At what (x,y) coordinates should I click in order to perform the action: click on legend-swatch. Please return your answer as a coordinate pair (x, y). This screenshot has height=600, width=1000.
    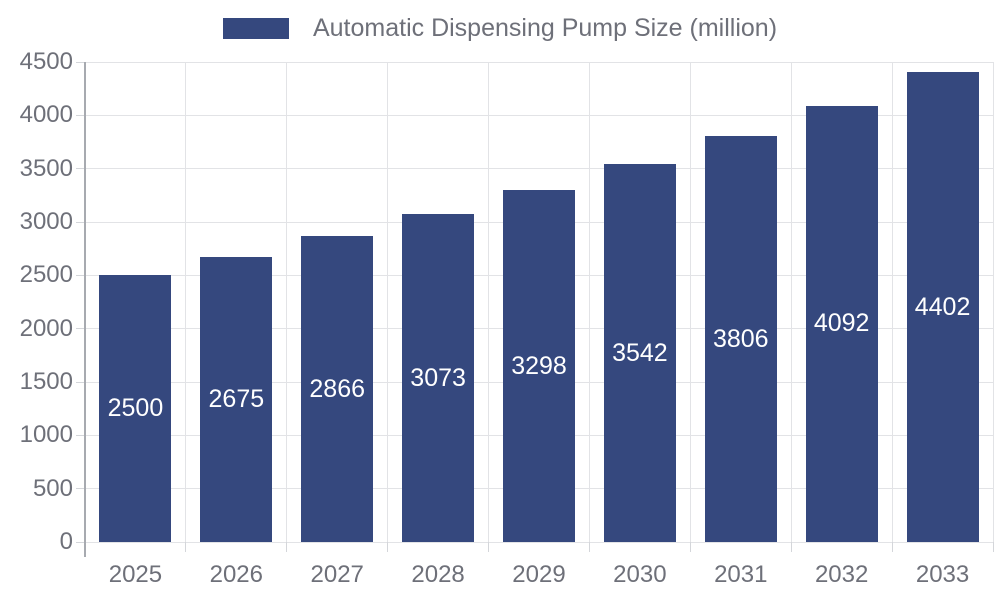
    Looking at the image, I should click on (255, 28).